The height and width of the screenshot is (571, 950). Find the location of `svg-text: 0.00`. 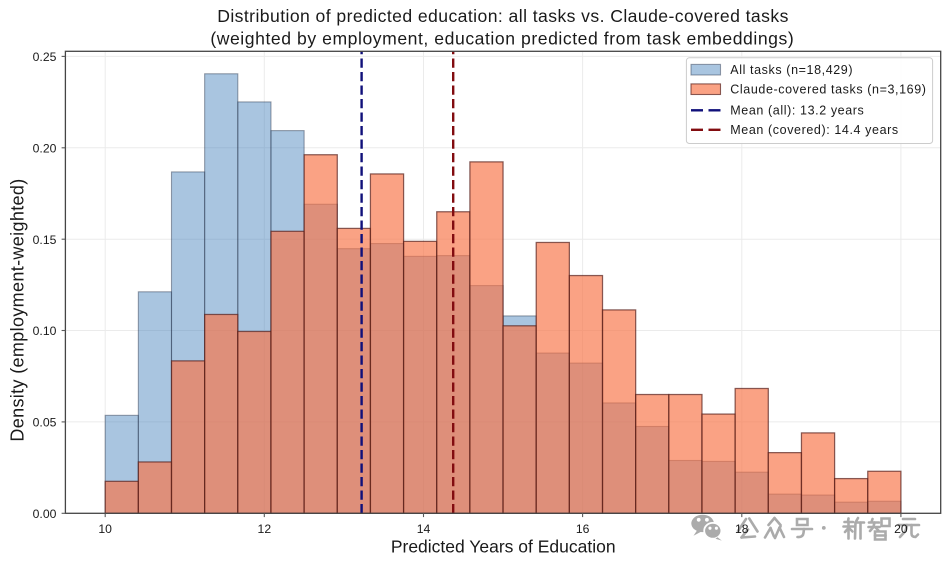

svg-text: 0.00 is located at coordinates (45, 514).